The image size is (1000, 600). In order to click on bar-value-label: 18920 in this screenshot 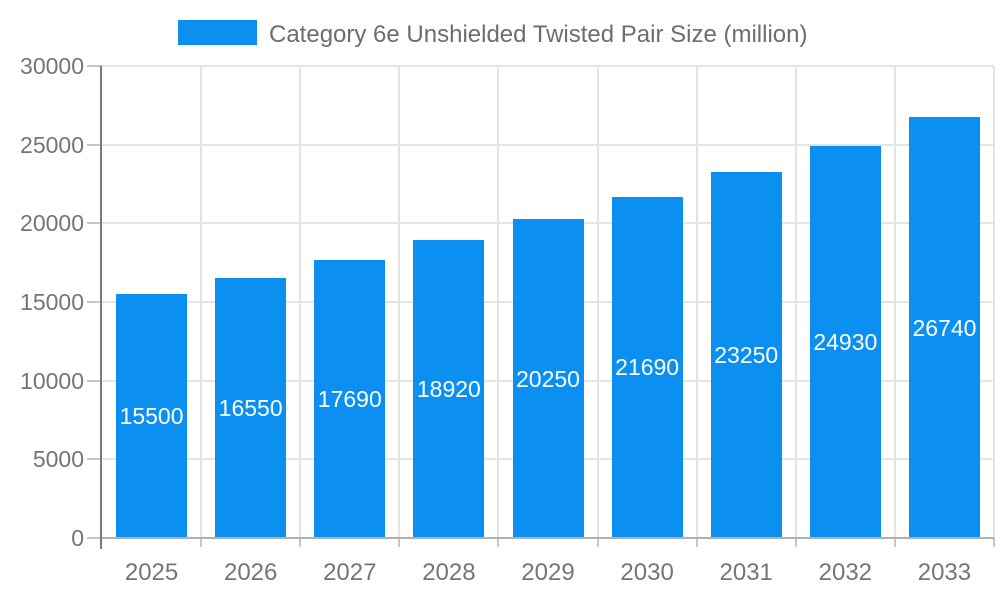, I will do `click(448, 389)`.